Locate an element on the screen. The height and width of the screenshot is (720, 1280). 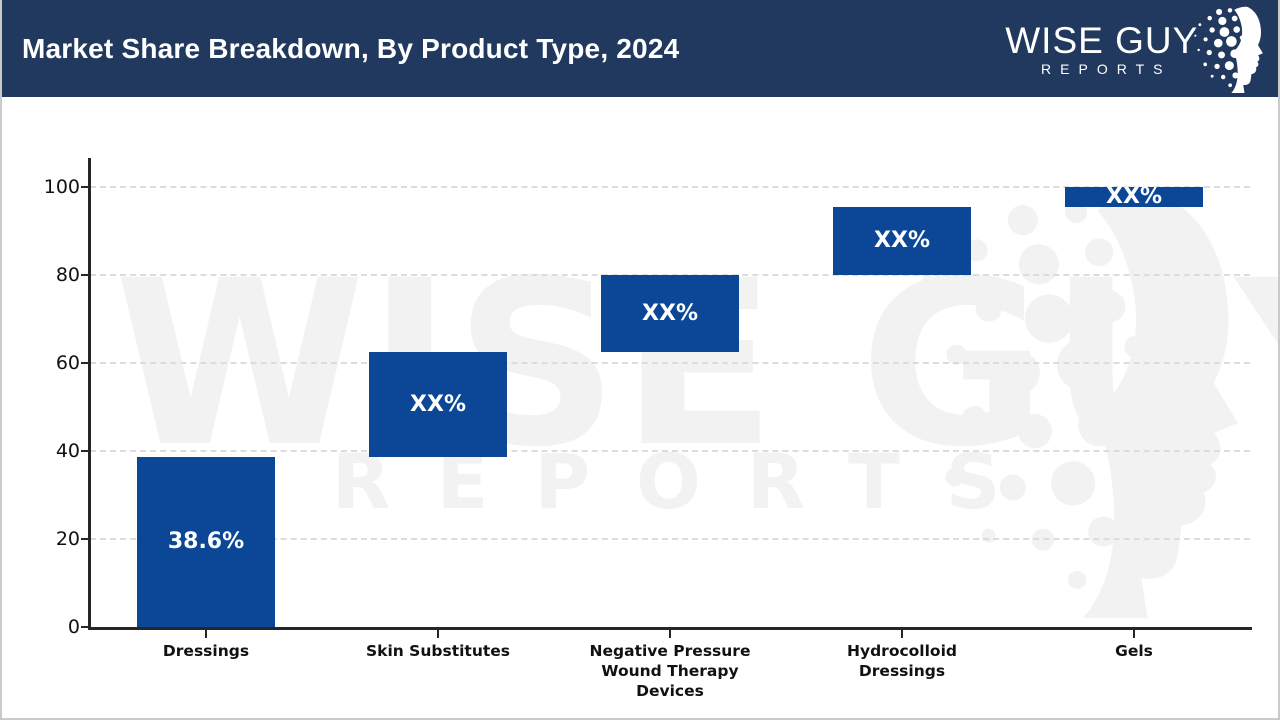
wiseguy-logo-text: WISE GUY REPORTS is located at coordinates (1101, 49).